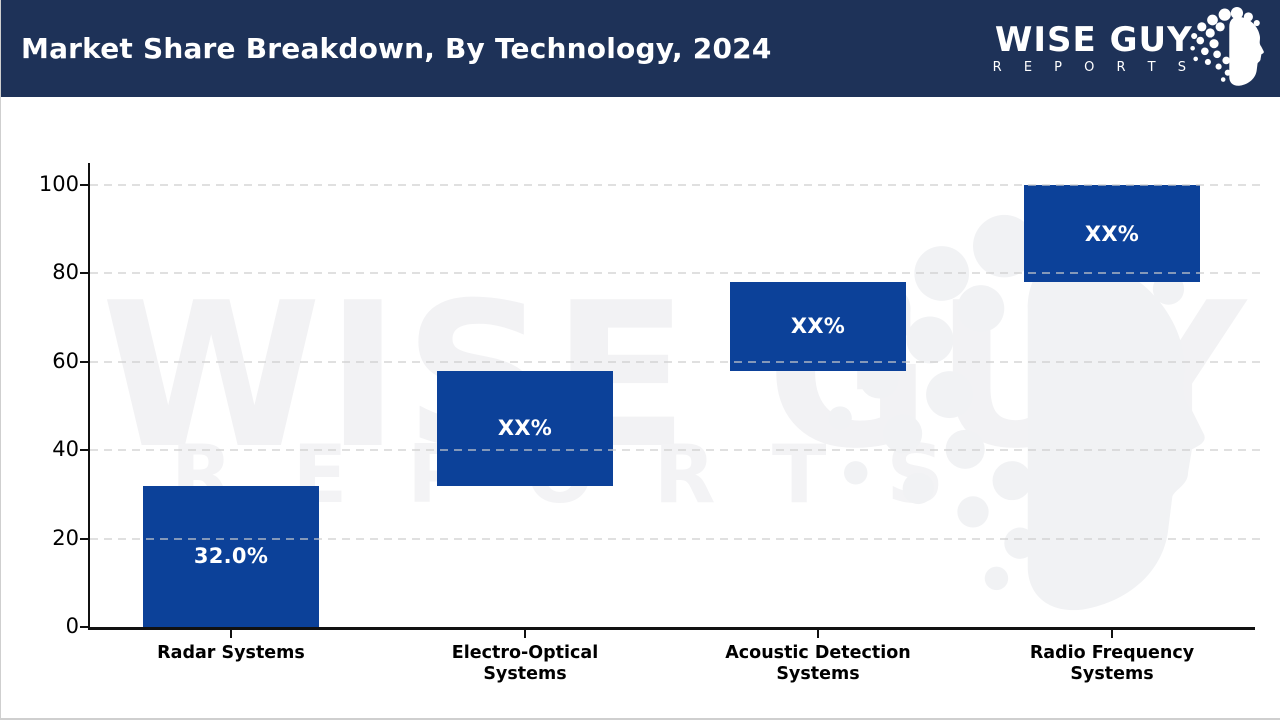 This screenshot has height=720, width=1280. Describe the element at coordinates (1112, 664) in the screenshot. I see `category-label: Radio Frequency Systems` at that location.